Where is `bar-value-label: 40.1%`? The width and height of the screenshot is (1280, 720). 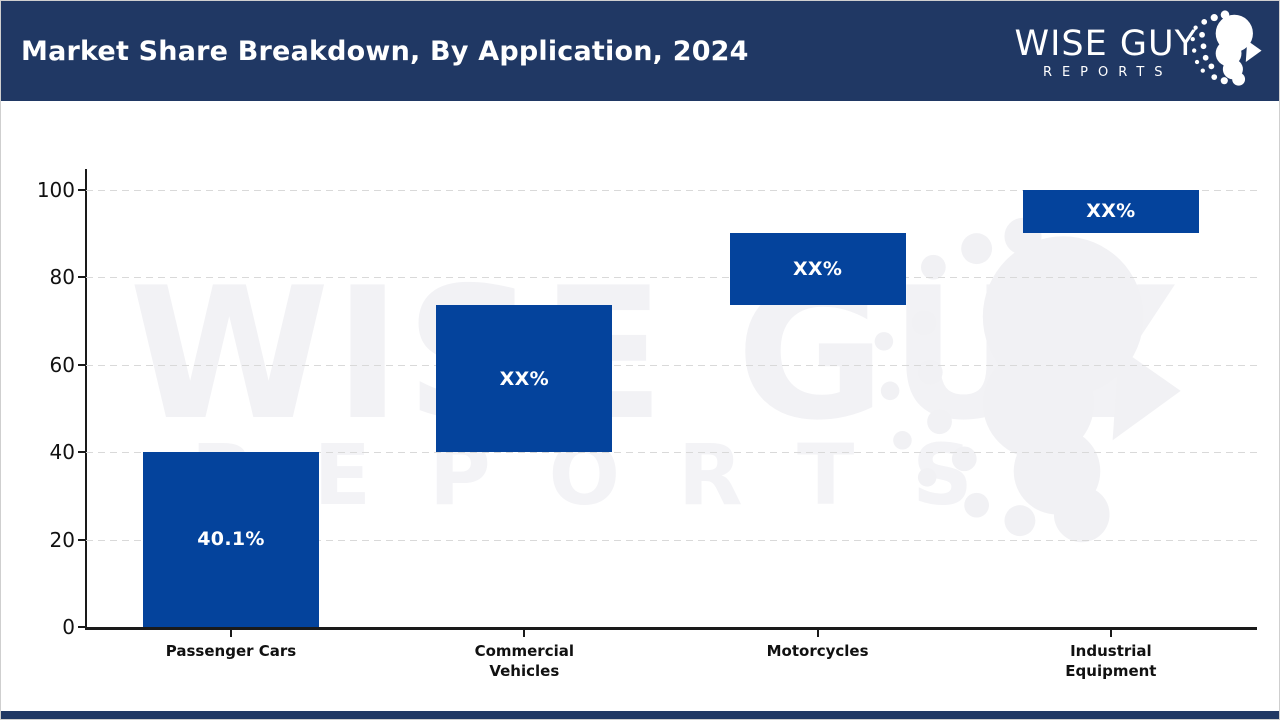 bar-value-label: 40.1% is located at coordinates (231, 539).